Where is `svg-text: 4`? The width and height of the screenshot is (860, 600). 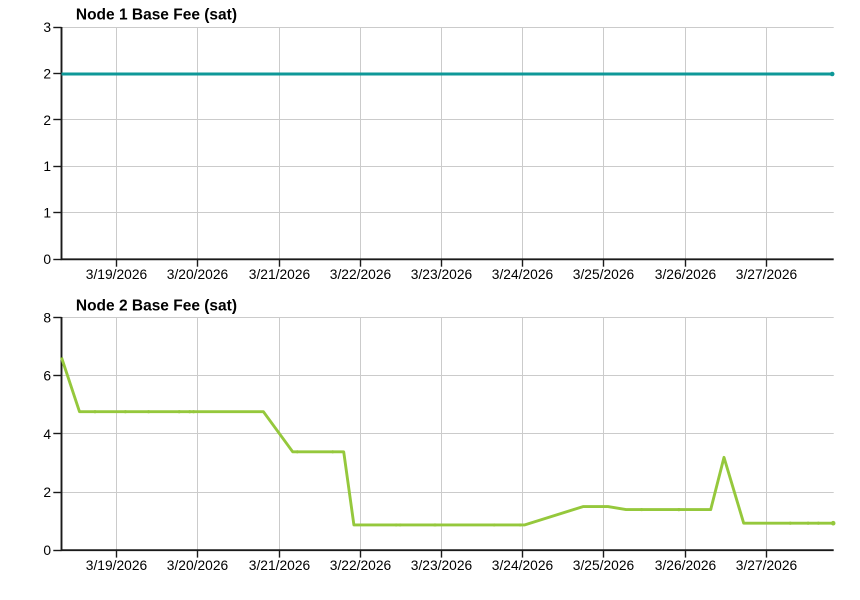
svg-text: 4 is located at coordinates (47, 434).